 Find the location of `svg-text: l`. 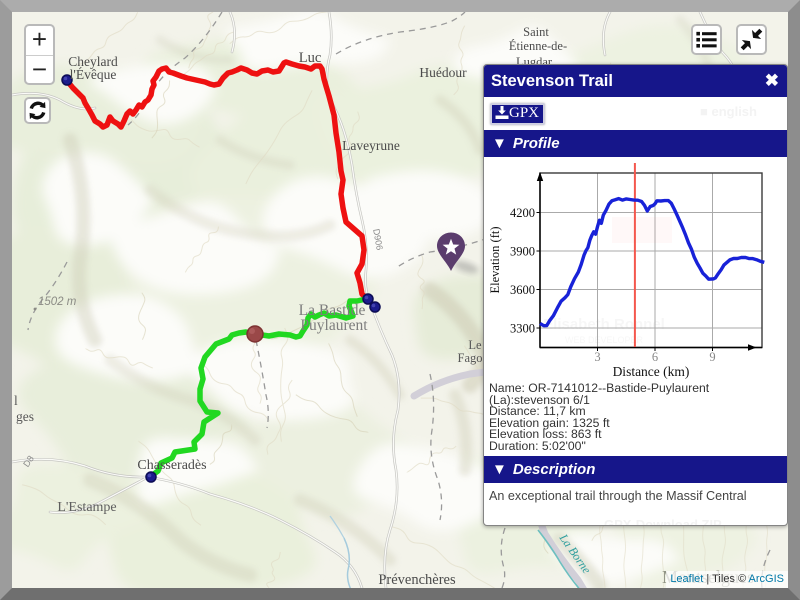

svg-text: l is located at coordinates (16, 400).